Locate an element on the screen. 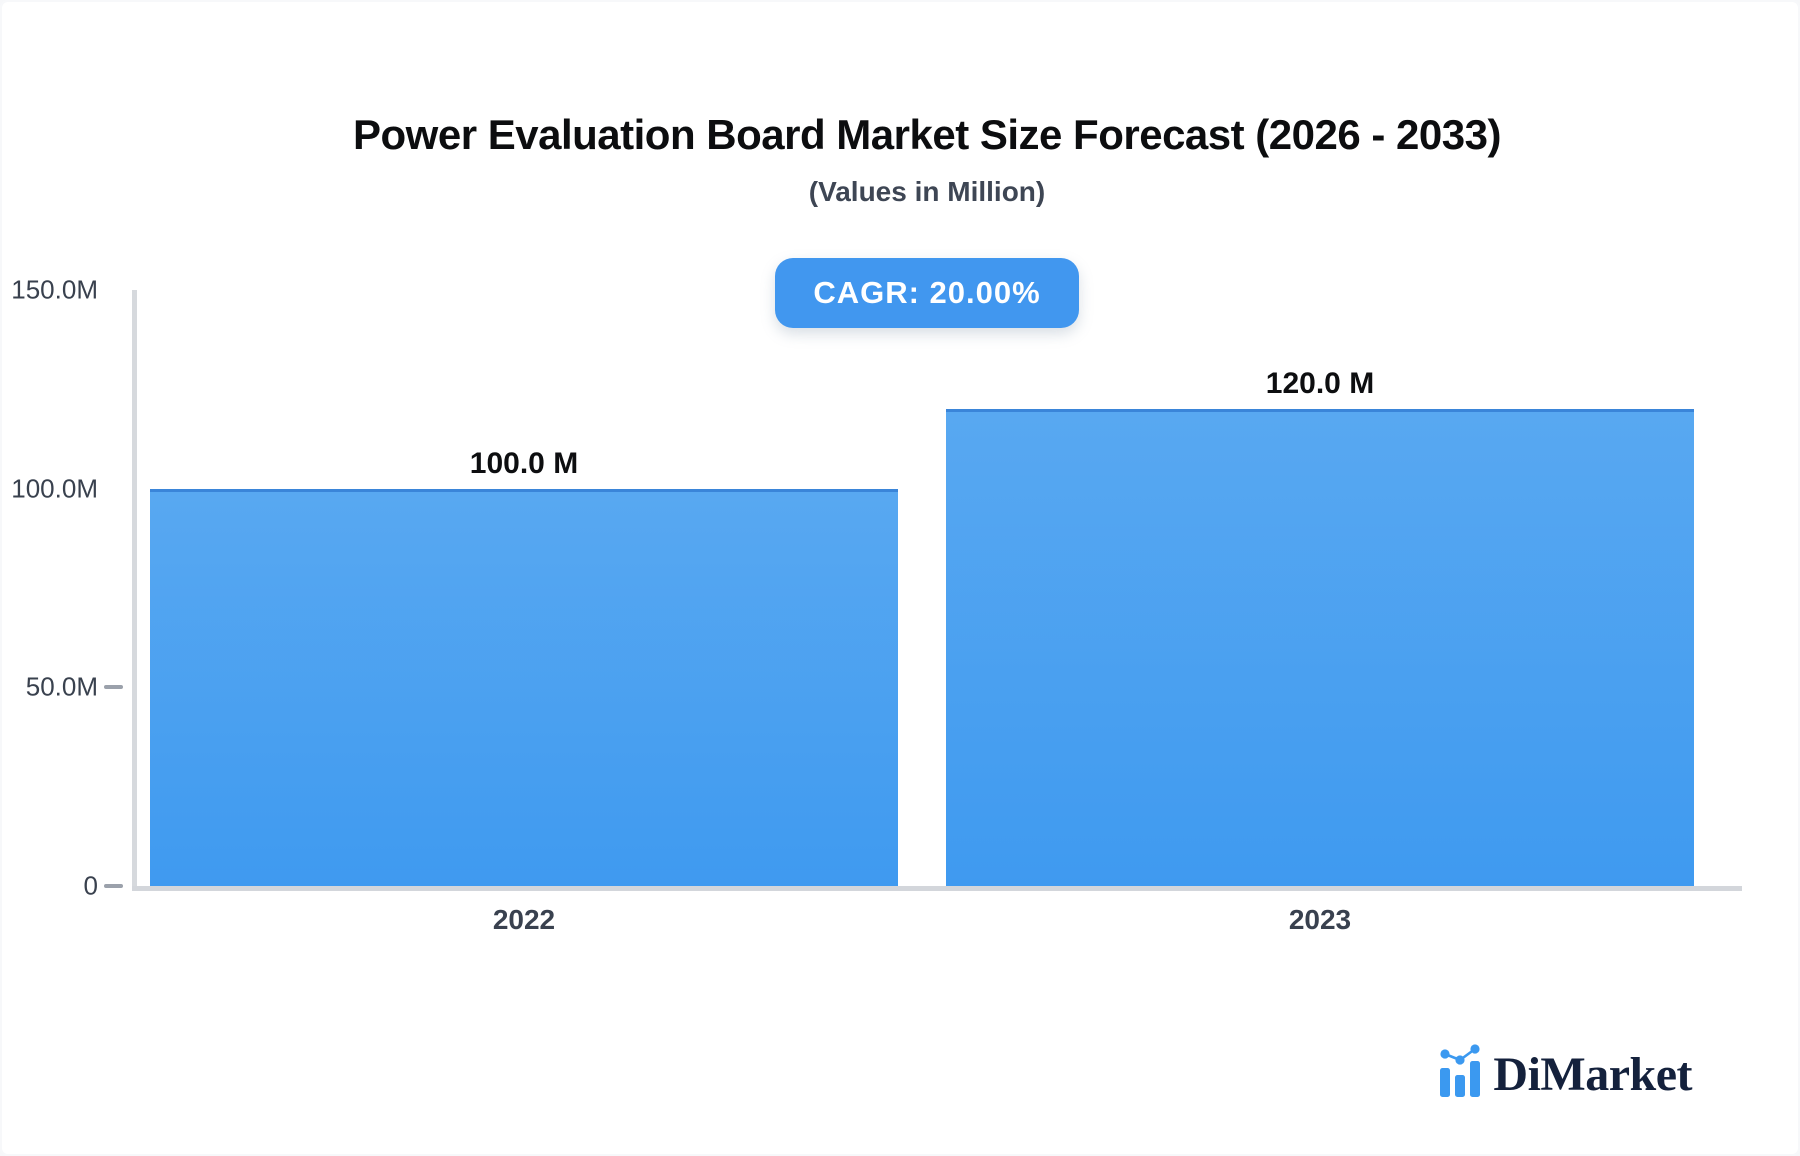  chart-subtitle: (Values in Million) is located at coordinates (927, 192).